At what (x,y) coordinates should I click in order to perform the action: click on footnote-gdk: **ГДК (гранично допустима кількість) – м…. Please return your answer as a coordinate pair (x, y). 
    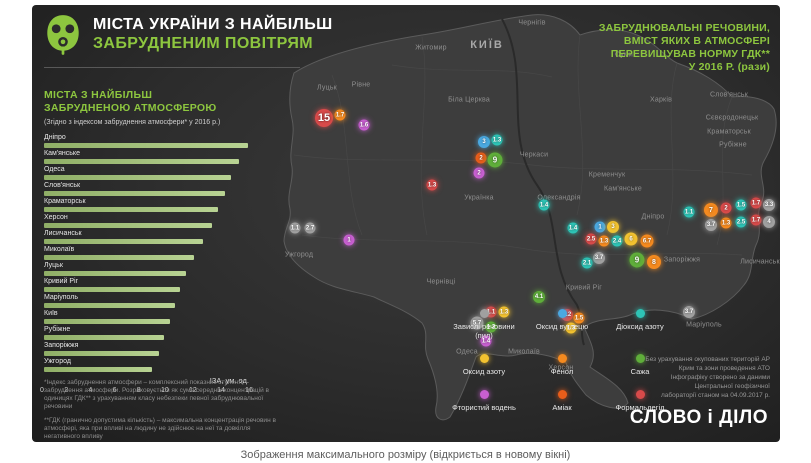
    Looking at the image, I should click on (160, 428).